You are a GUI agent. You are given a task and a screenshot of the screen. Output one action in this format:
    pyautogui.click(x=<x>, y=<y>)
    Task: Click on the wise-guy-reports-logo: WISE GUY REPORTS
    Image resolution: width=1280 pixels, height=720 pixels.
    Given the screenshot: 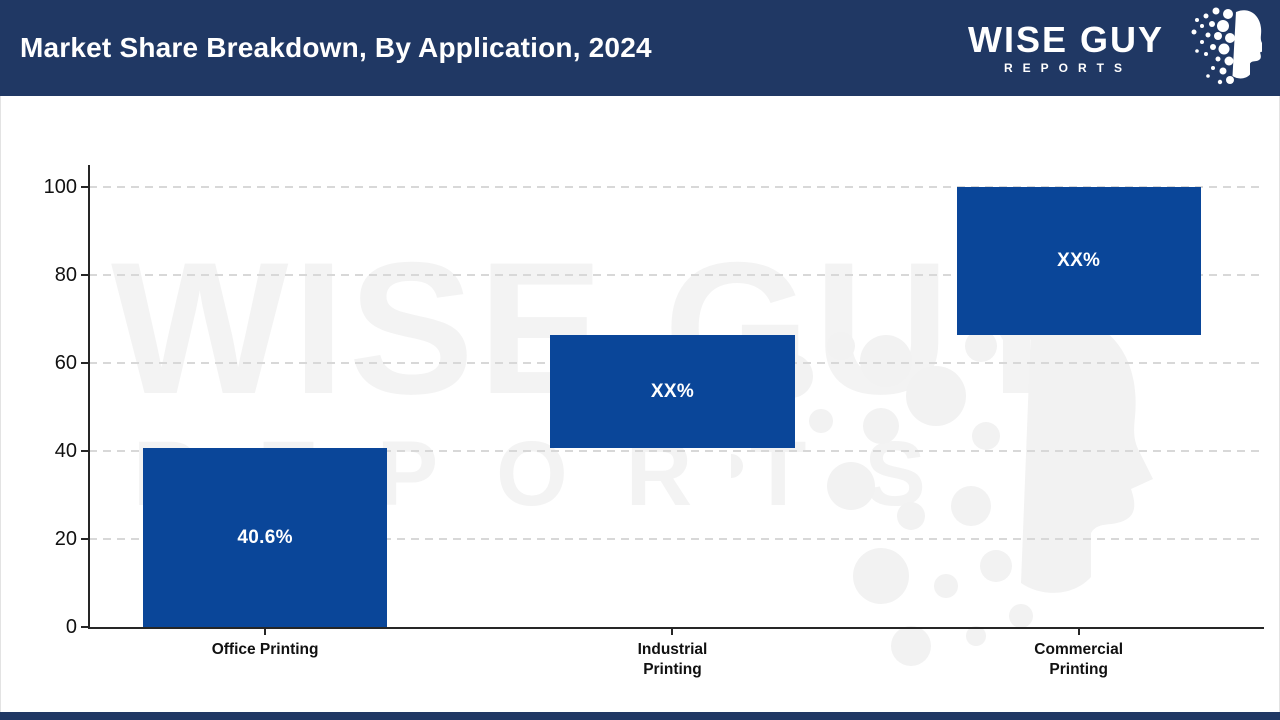 What is the action you would take?
    pyautogui.click(x=1115, y=48)
    